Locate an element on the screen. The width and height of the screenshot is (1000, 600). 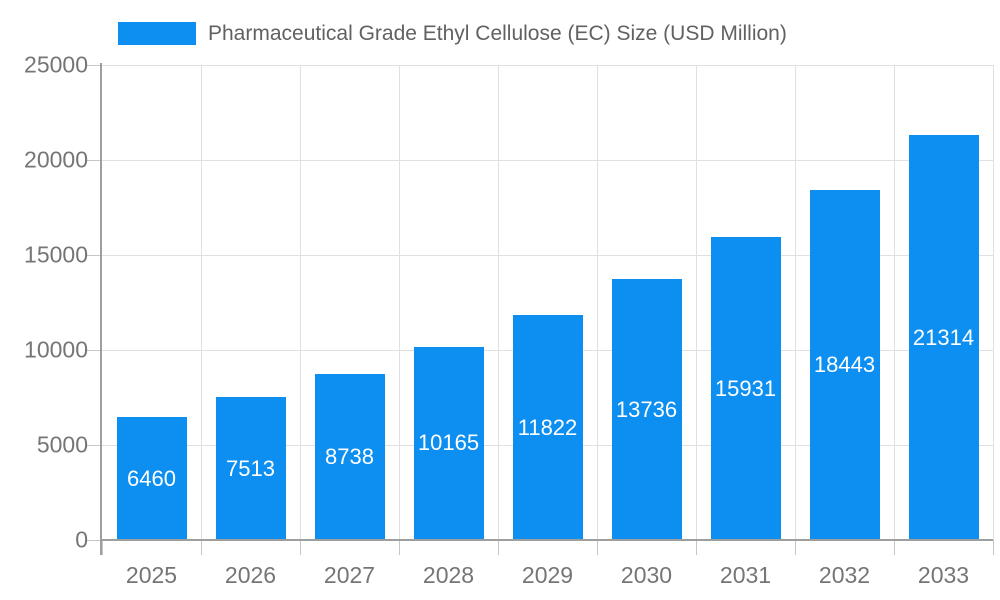
y-tick-label: 5000 is located at coordinates (62, 444).